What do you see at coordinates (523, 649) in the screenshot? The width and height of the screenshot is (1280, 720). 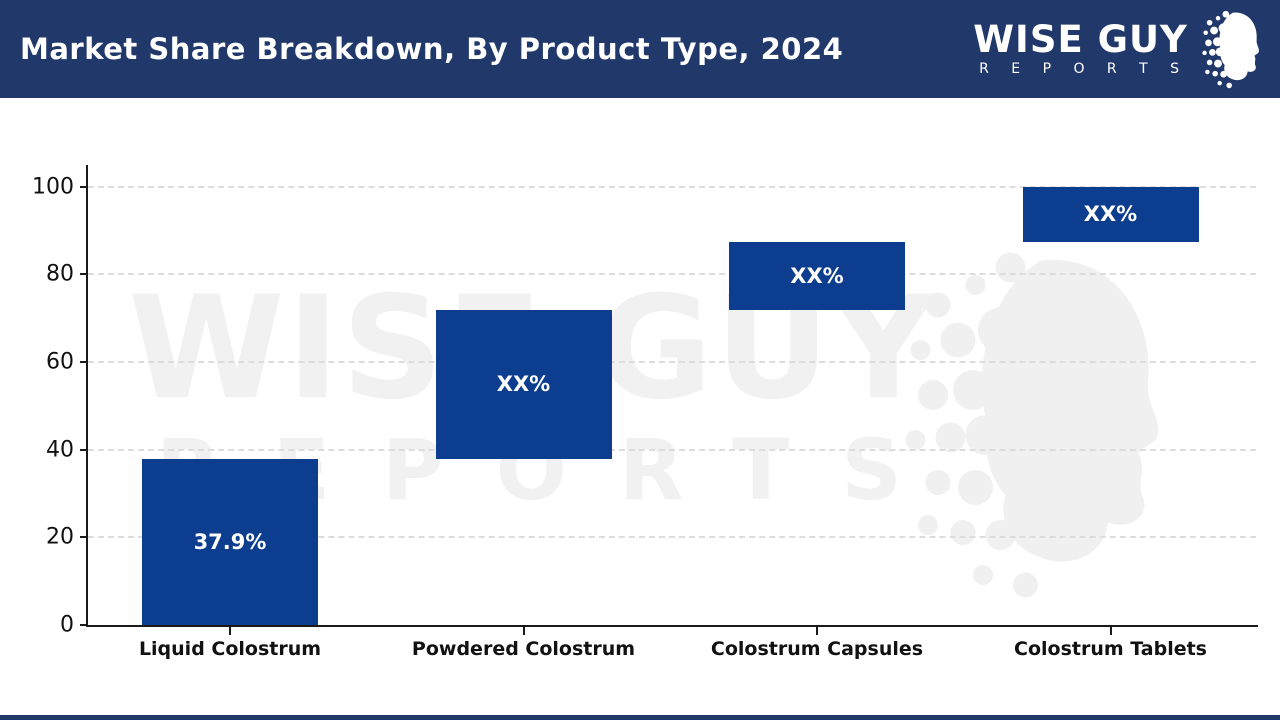 I see `category-label-powdered-colostrum: Powdered Colostrum` at bounding box center [523, 649].